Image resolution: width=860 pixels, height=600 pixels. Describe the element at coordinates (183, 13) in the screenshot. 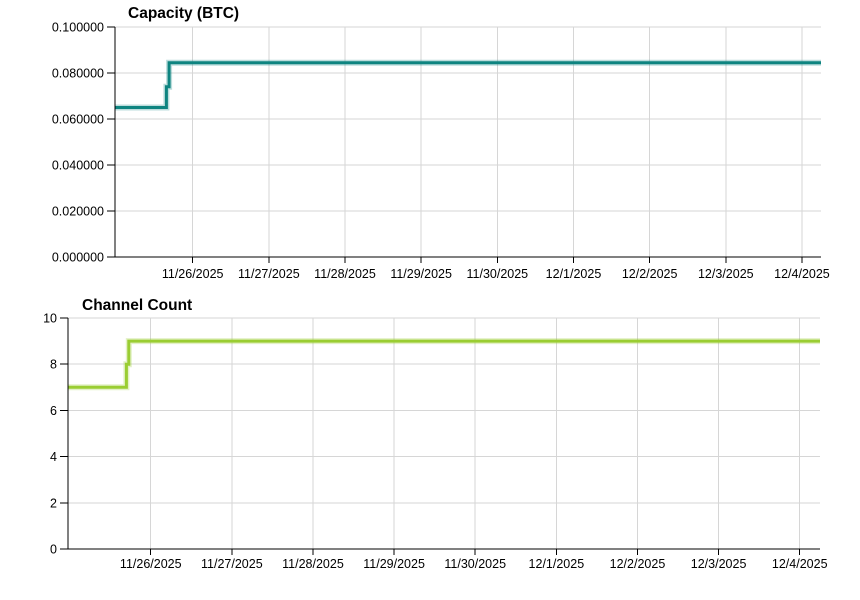

I see `capacity-chart-title: Capacity (BTC)` at that location.